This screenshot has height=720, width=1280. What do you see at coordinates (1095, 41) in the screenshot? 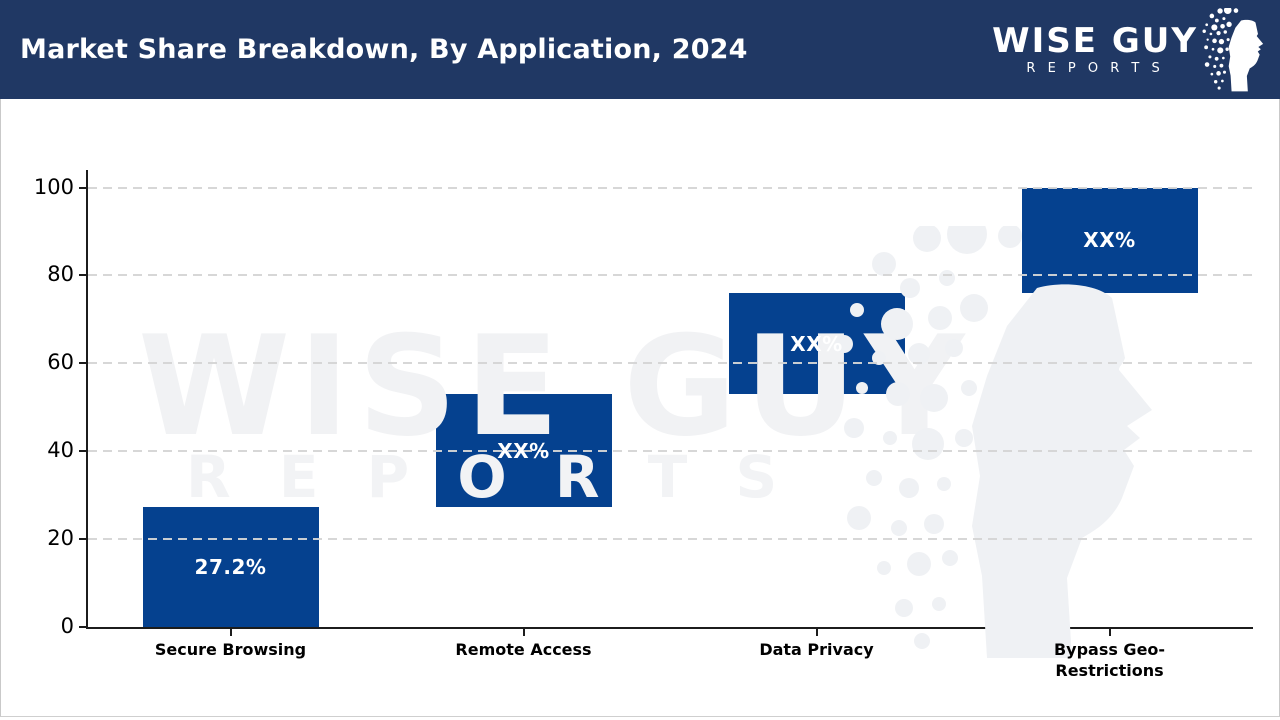
I see `brand-name: WISE GUY` at bounding box center [1095, 41].